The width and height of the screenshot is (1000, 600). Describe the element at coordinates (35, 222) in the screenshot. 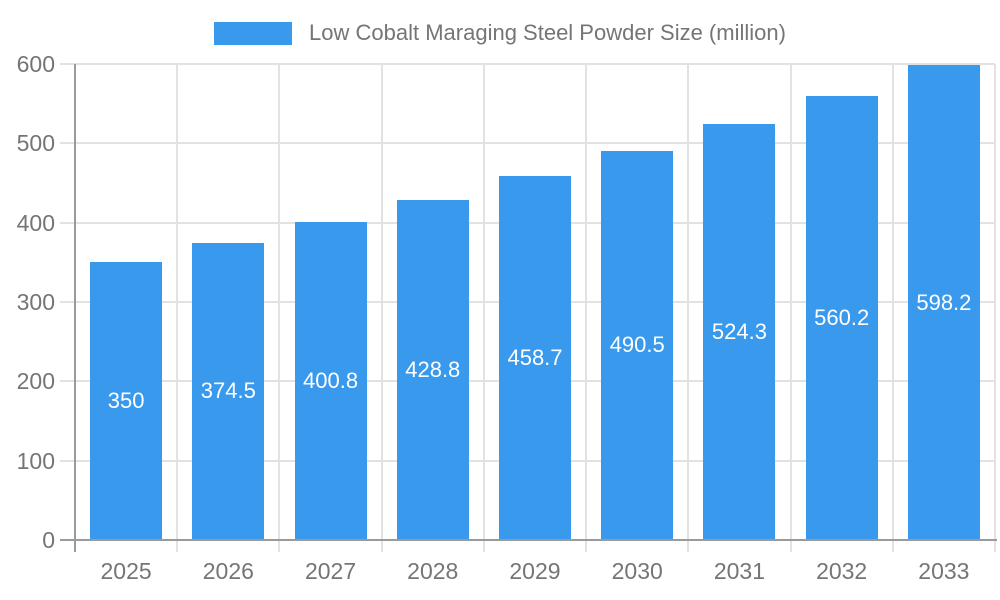

I see `y-tick-label: 400` at that location.